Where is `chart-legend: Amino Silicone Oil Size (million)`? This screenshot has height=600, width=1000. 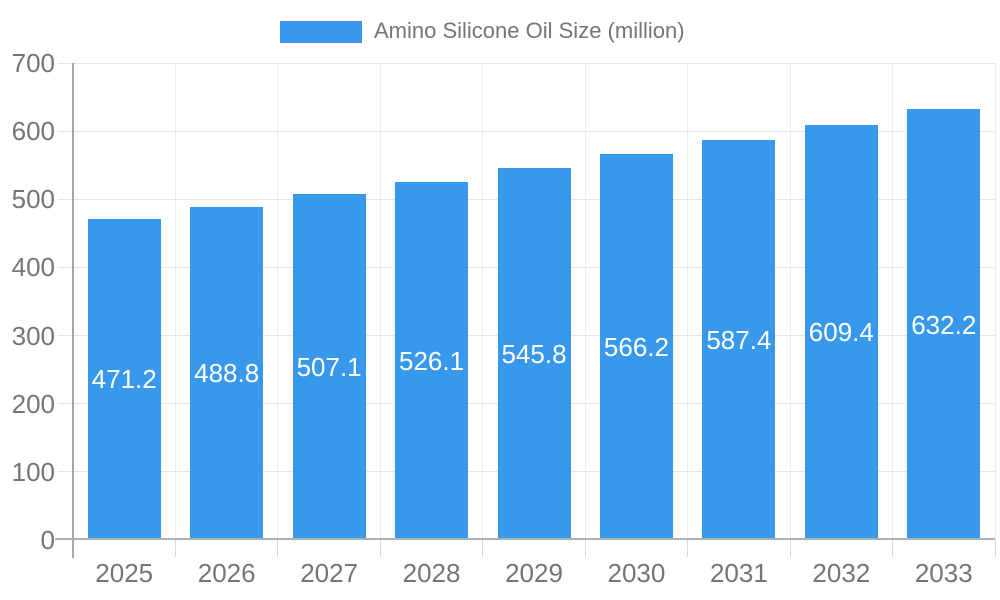
chart-legend: Amino Silicone Oil Size (million) is located at coordinates (482, 31).